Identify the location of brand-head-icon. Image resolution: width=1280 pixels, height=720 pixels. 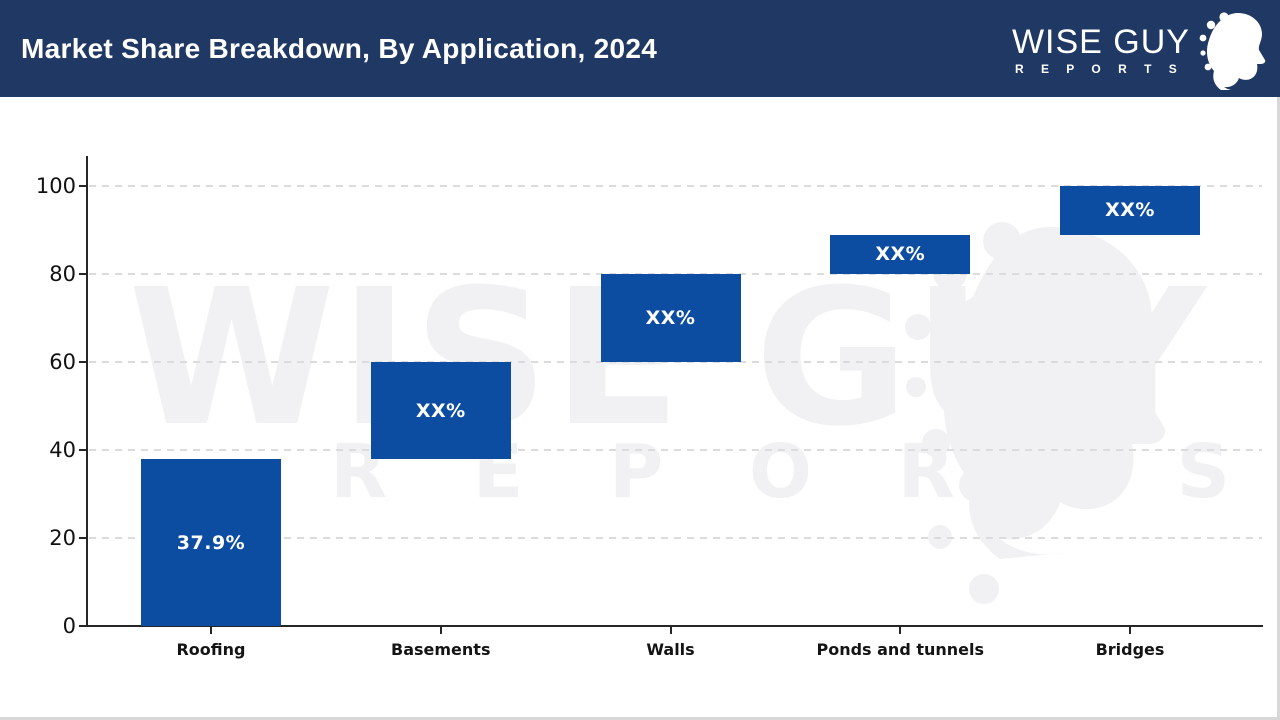
(1232, 51).